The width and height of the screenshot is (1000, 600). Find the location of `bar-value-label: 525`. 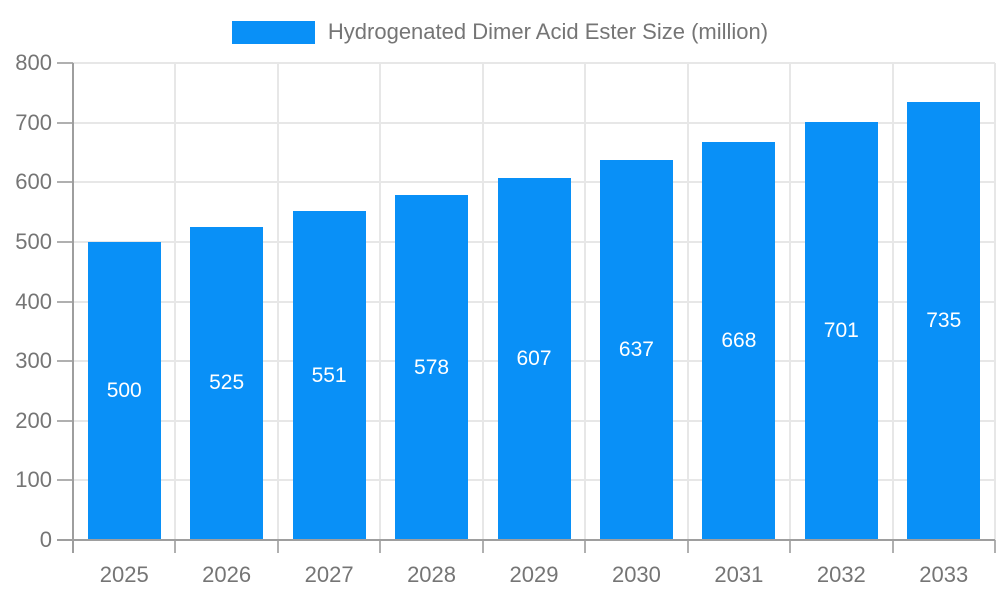

bar-value-label: 525 is located at coordinates (227, 383).